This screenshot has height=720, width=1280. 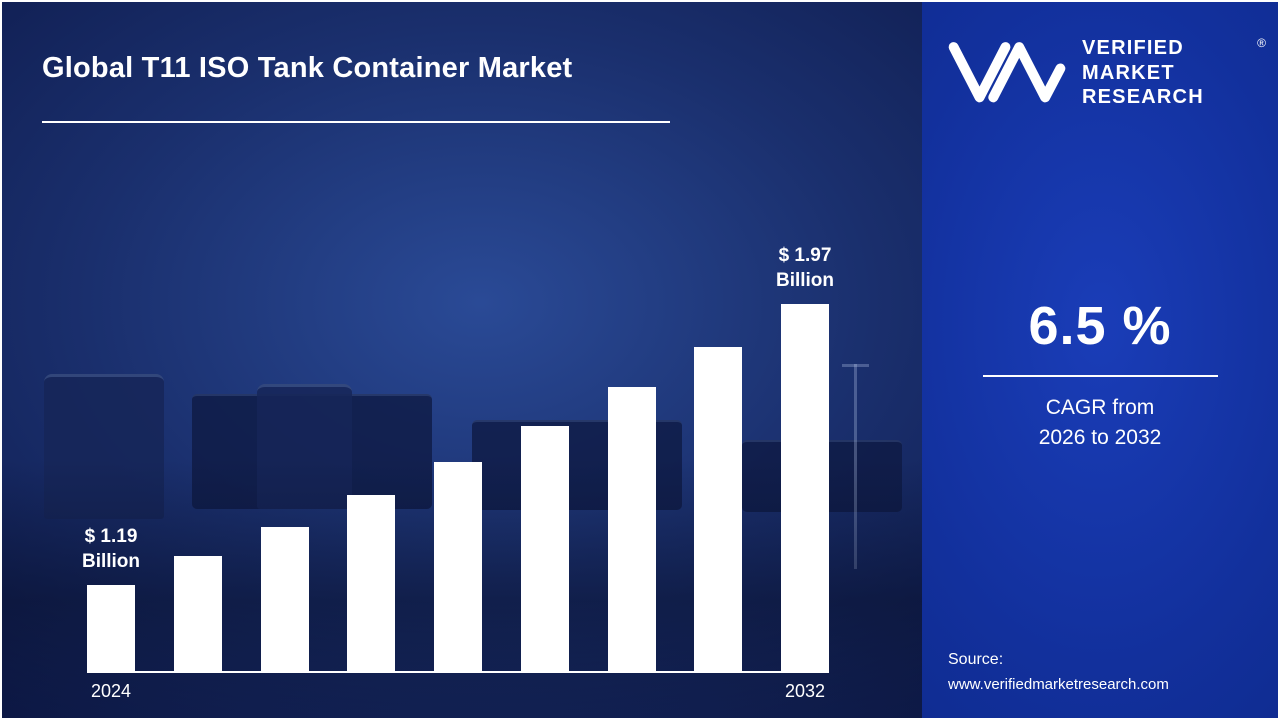 What do you see at coordinates (111, 549) in the screenshot?
I see `first-bar-value-label: $ 1.19 Billion` at bounding box center [111, 549].